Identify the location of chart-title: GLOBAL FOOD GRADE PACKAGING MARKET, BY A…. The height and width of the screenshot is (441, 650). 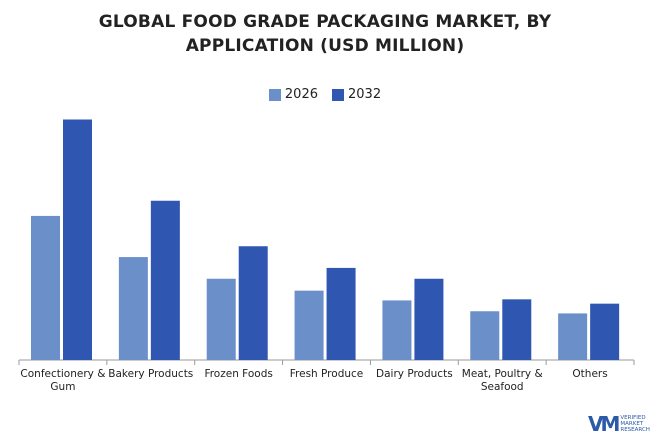
(325, 34).